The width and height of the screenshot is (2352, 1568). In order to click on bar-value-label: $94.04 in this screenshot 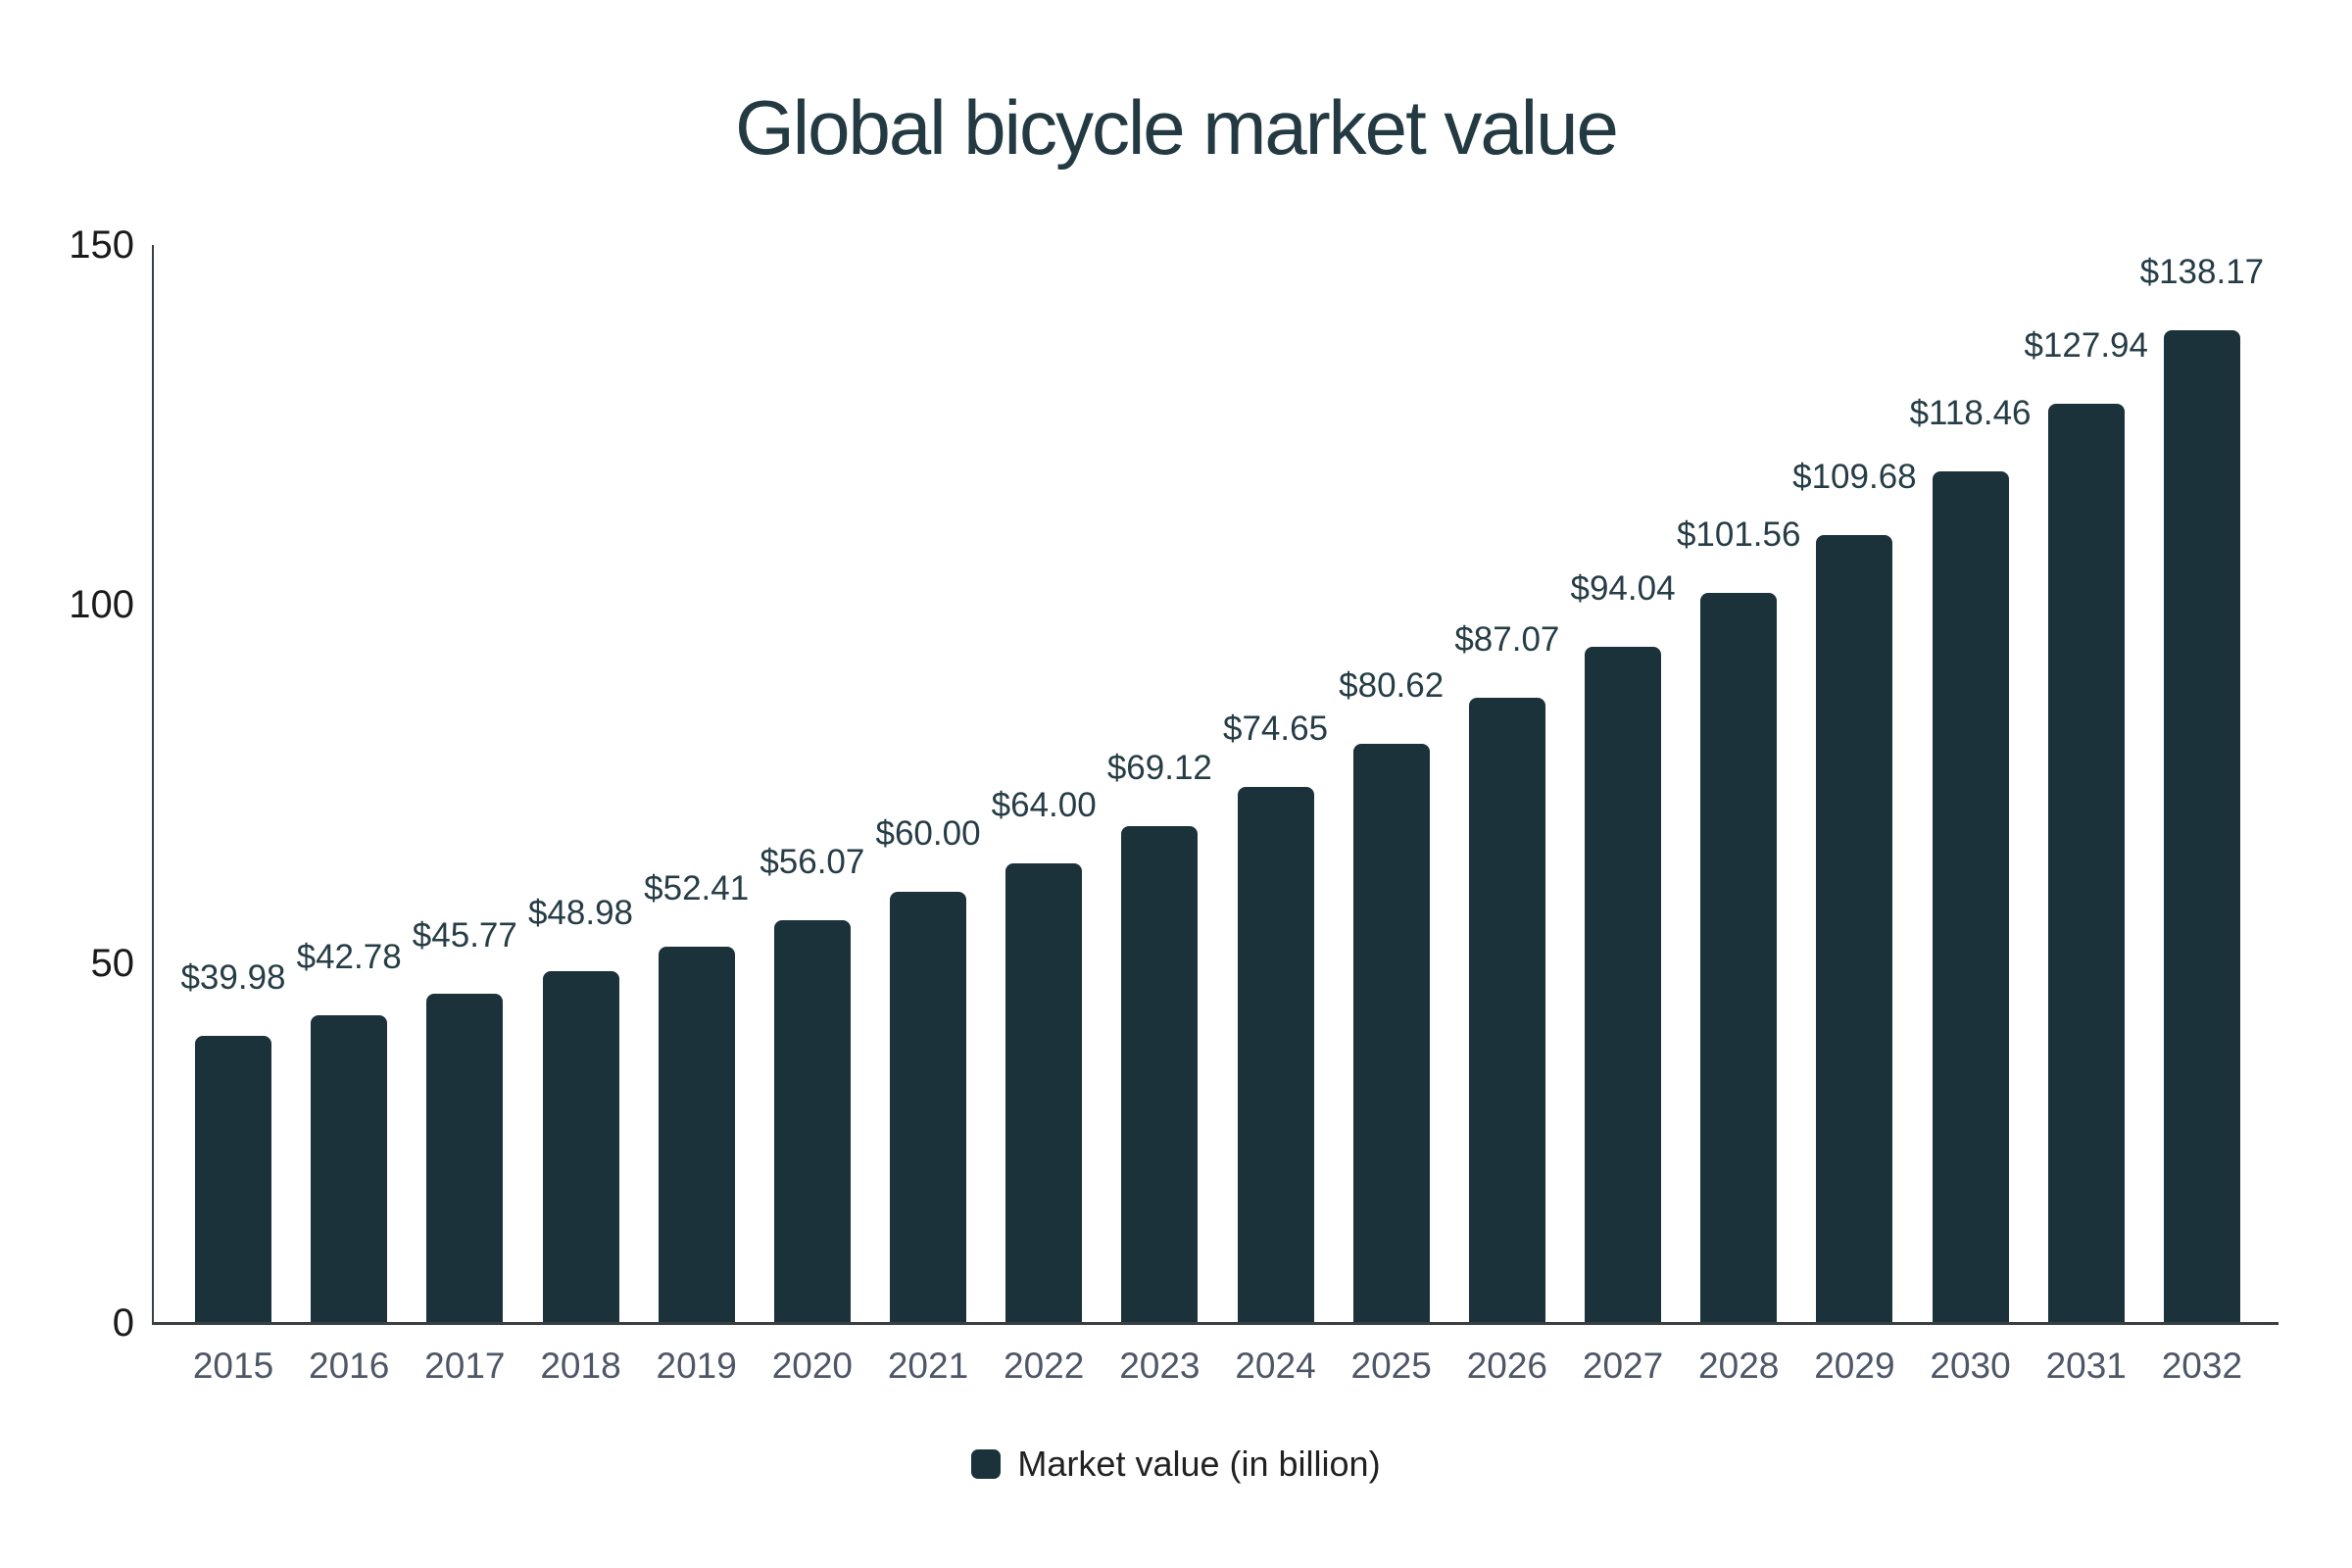, I will do `click(1623, 589)`.